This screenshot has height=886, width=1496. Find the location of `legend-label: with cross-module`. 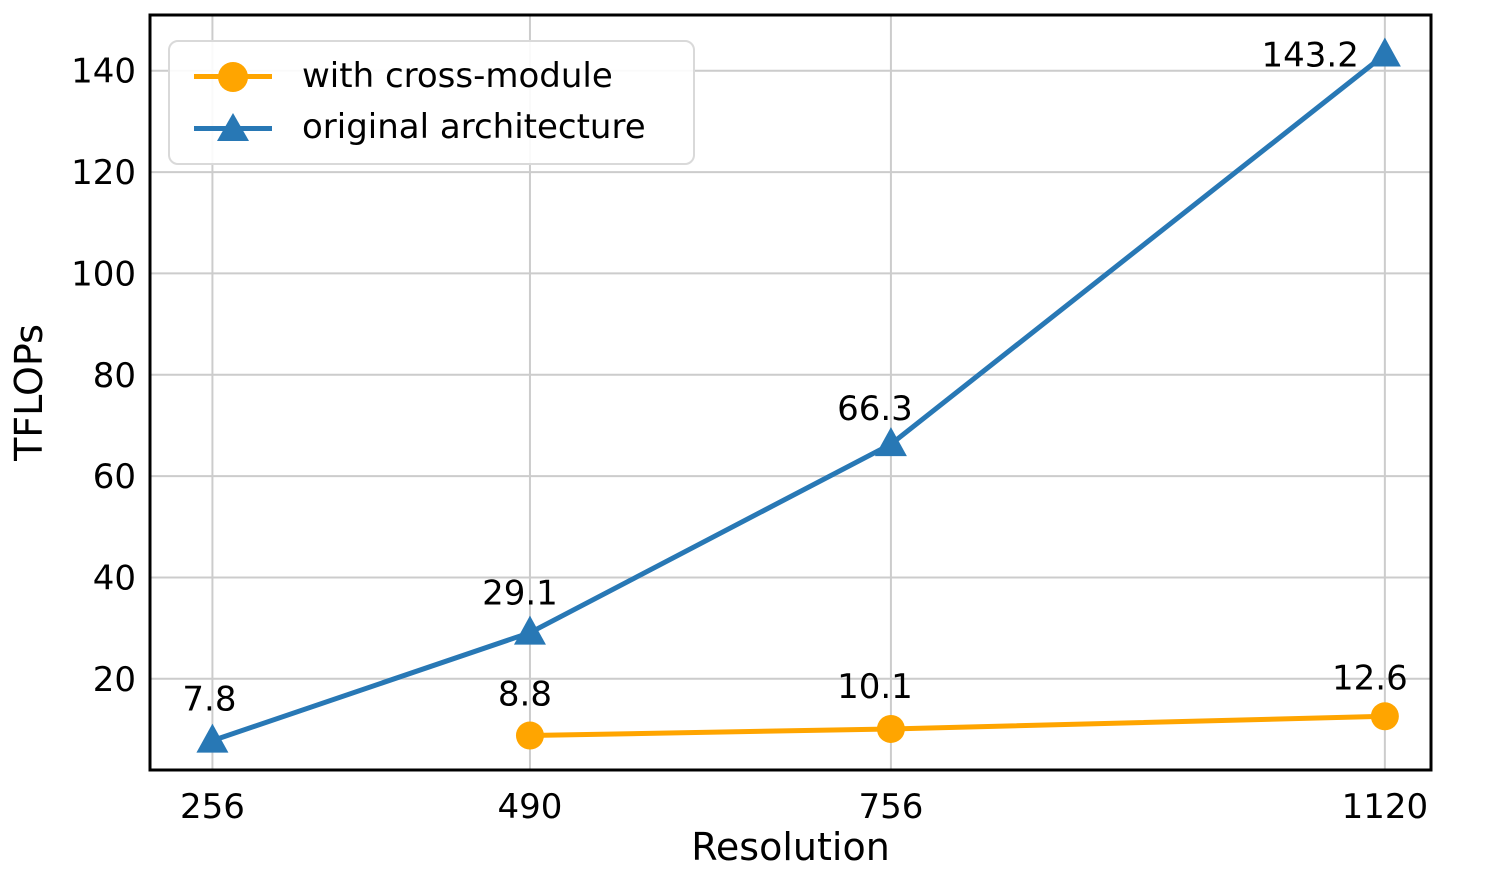

legend-label: with cross-module is located at coordinates (457, 76).